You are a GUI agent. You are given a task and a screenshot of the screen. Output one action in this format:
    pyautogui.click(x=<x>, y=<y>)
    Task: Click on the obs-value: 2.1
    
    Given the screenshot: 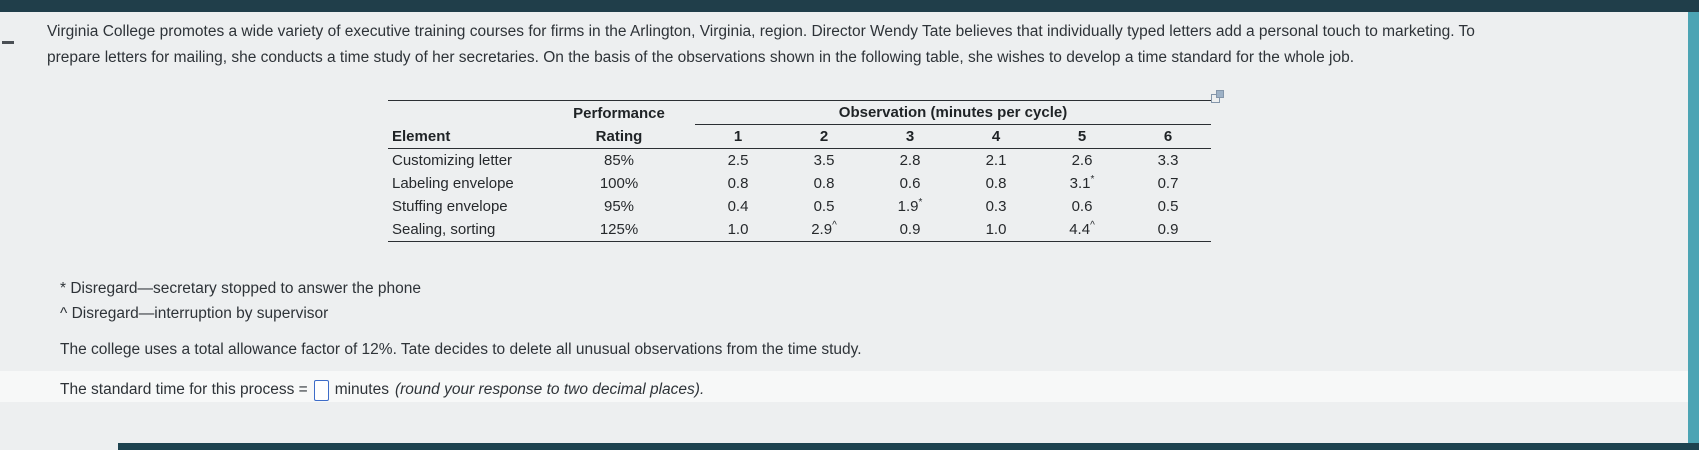 What is the action you would take?
    pyautogui.click(x=996, y=160)
    